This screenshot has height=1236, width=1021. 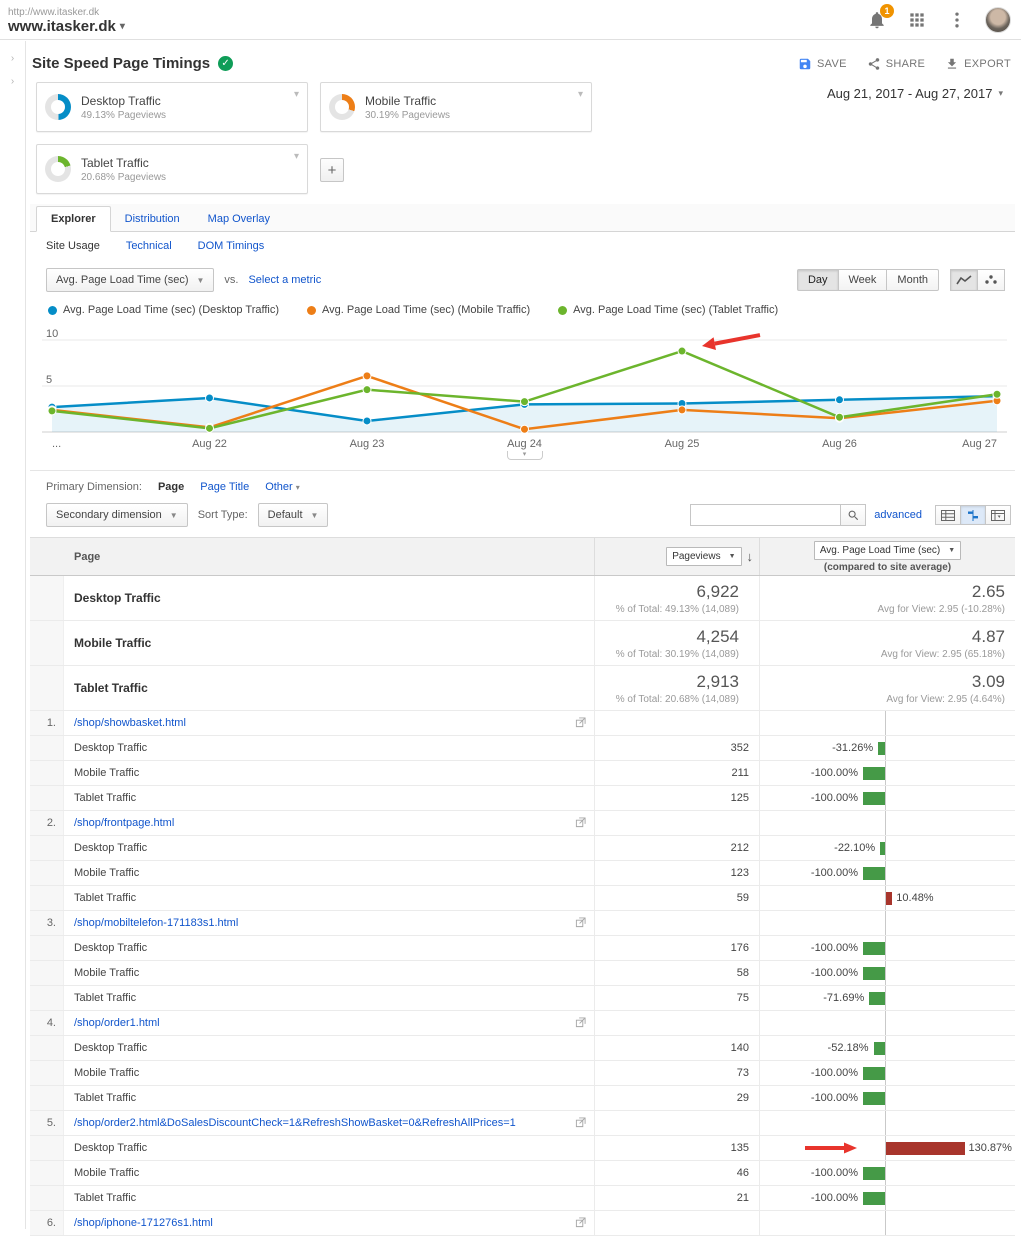 What do you see at coordinates (329, 723) in the screenshot?
I see `url-cell: /shop/showbasket.html` at bounding box center [329, 723].